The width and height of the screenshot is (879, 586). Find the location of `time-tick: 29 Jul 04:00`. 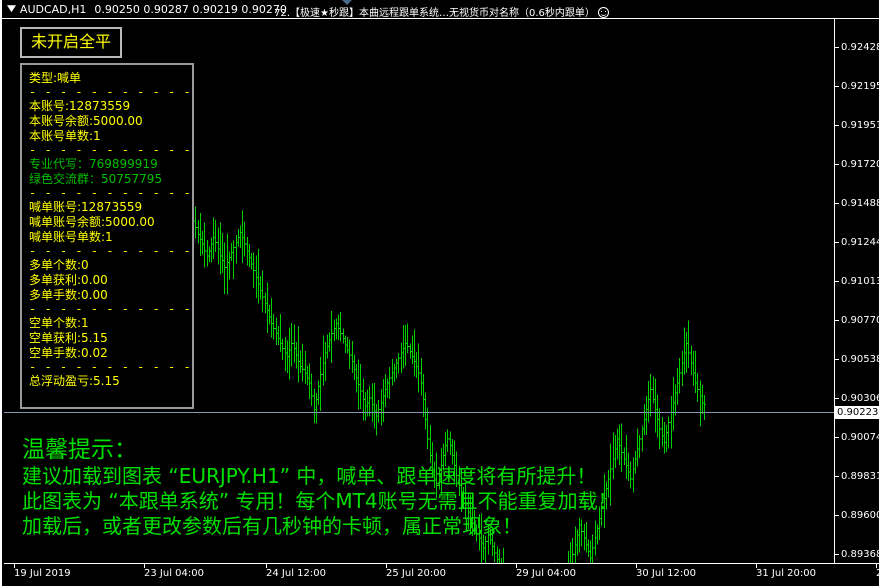

time-tick: 29 Jul 04:00 is located at coordinates (546, 571).